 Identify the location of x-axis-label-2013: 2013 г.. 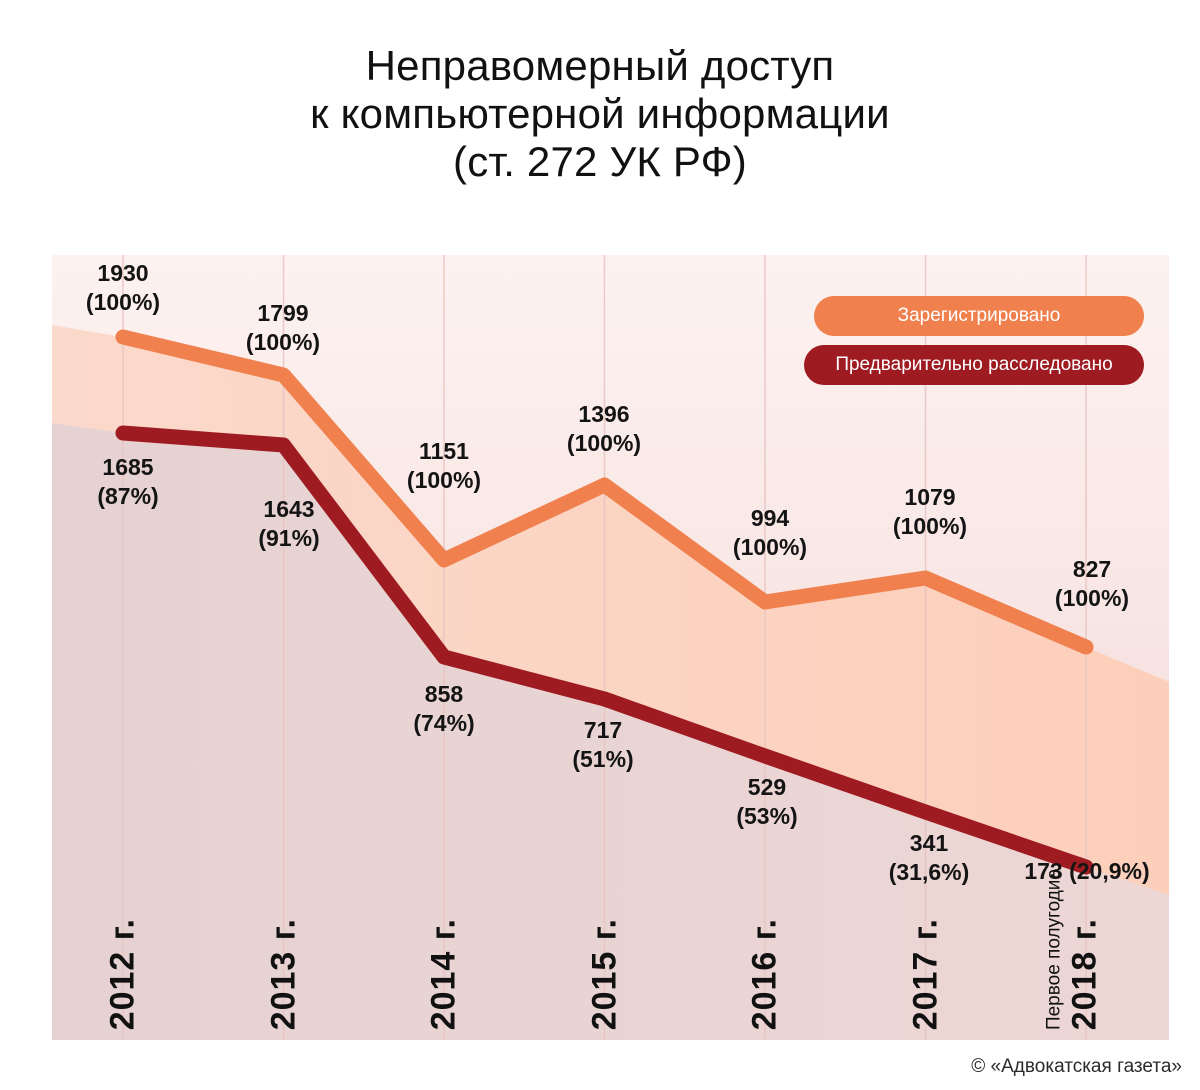
(283, 974).